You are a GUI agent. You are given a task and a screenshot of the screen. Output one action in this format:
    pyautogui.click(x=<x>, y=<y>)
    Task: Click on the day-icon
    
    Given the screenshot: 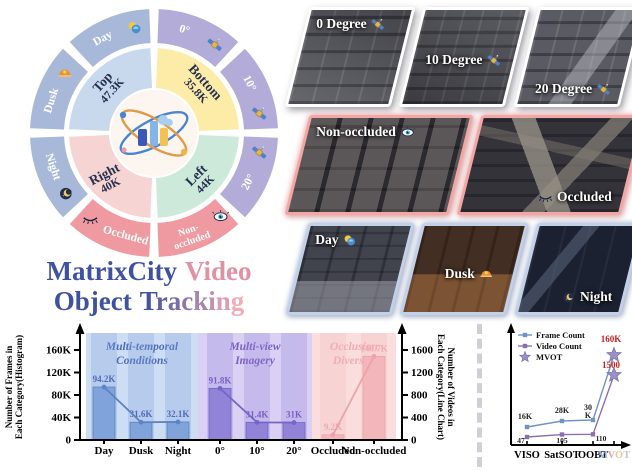 What is the action you would take?
    pyautogui.click(x=134, y=27)
    